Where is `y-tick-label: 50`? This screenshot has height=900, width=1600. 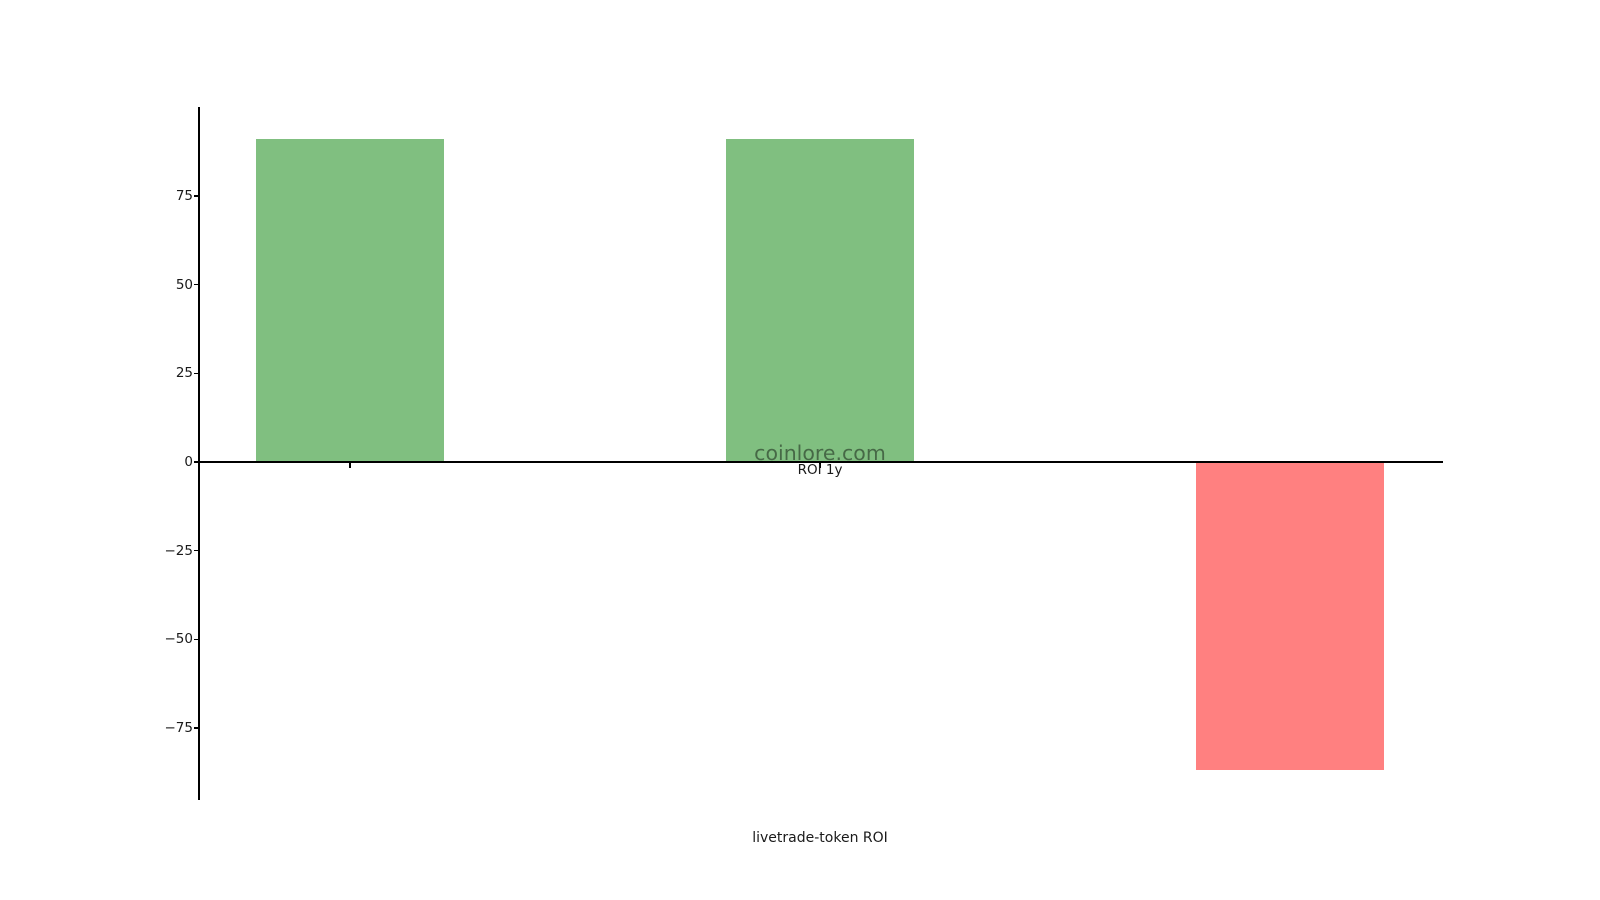 y-tick-label: 50 is located at coordinates (184, 284).